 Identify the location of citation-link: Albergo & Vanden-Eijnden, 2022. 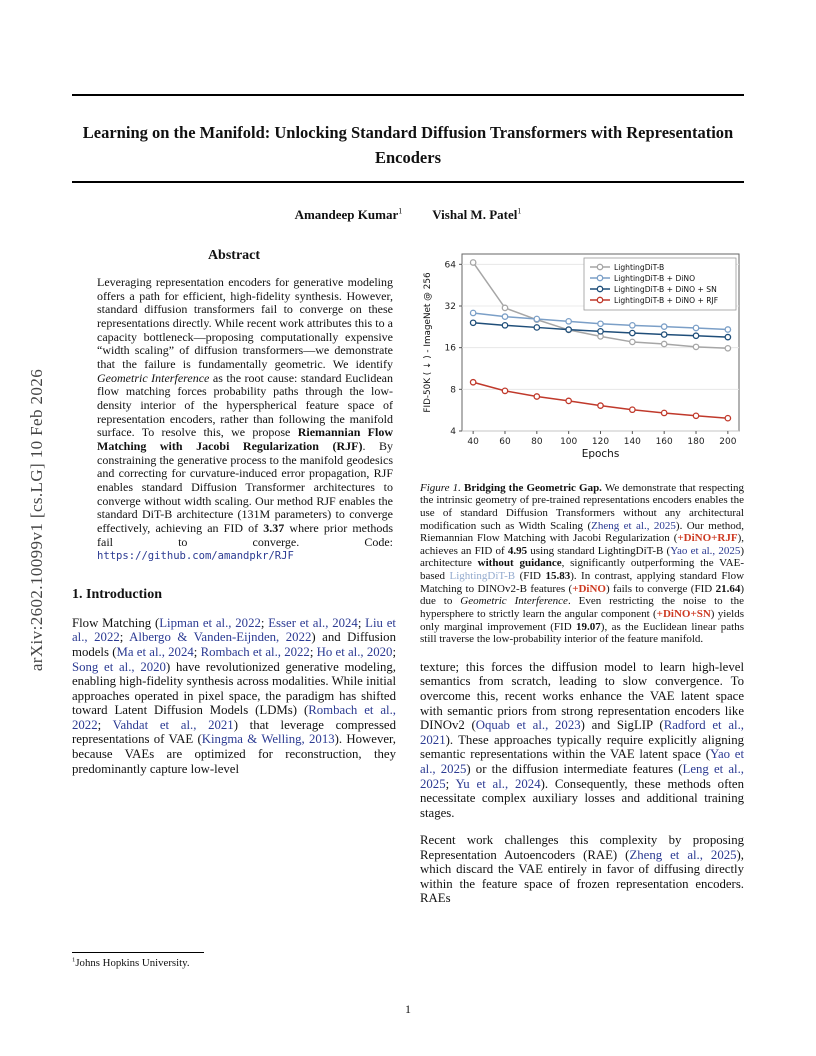
(220, 637).